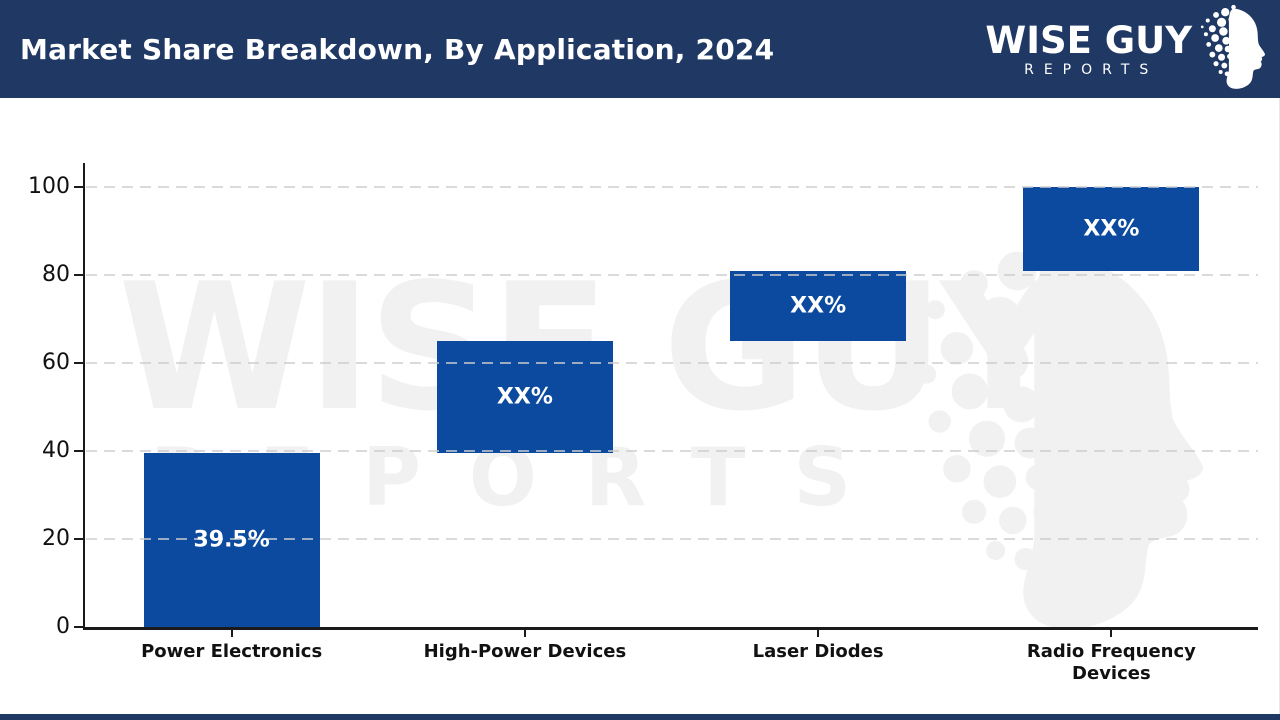  Describe the element at coordinates (84, 396) in the screenshot. I see `y-axis-line` at that location.